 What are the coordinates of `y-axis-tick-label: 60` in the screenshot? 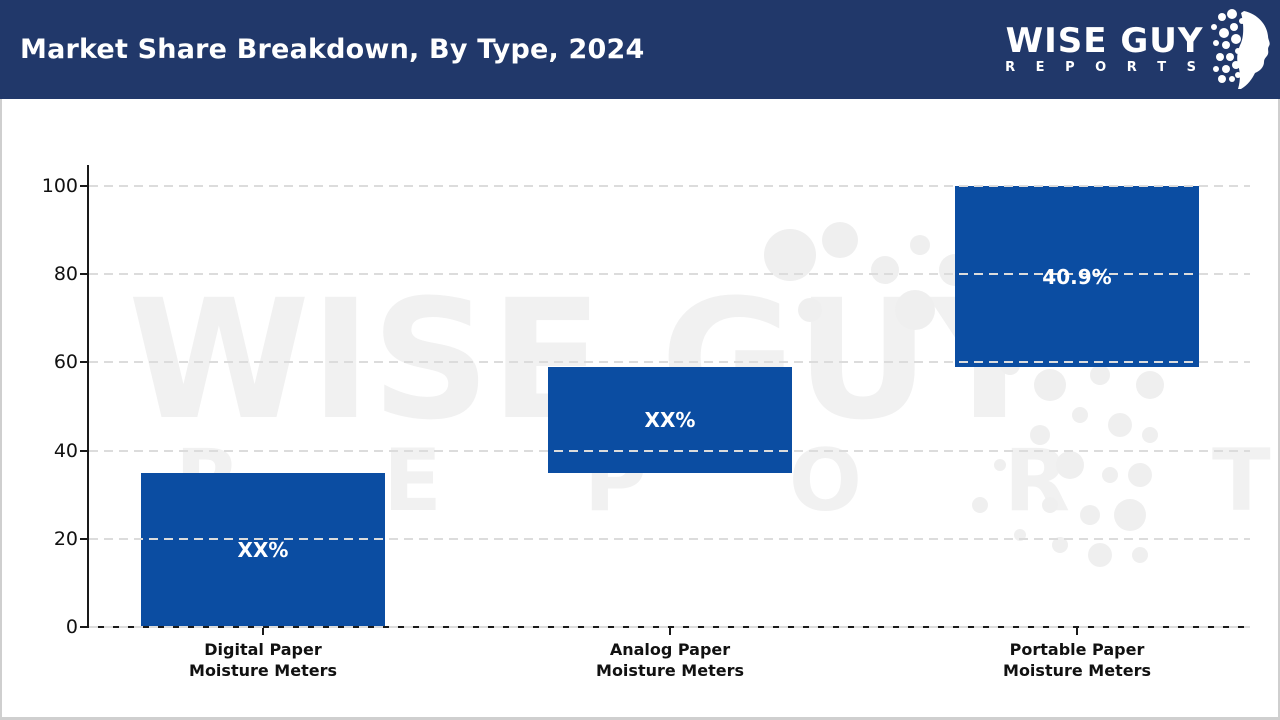 It's located at (65, 362).